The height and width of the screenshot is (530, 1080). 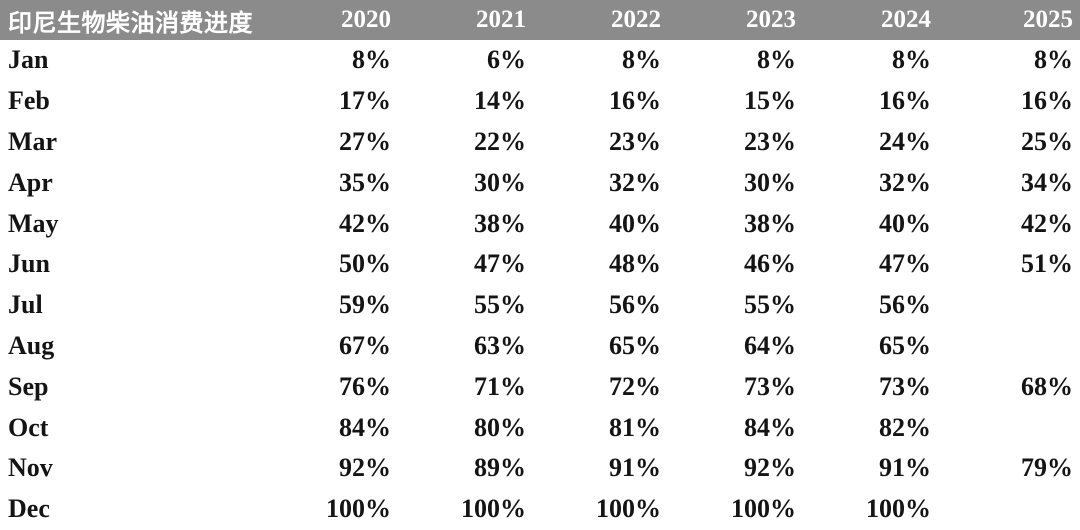 I want to click on table-row: Aug 67% 63% 65% 64% 65%, so click(x=540, y=346).